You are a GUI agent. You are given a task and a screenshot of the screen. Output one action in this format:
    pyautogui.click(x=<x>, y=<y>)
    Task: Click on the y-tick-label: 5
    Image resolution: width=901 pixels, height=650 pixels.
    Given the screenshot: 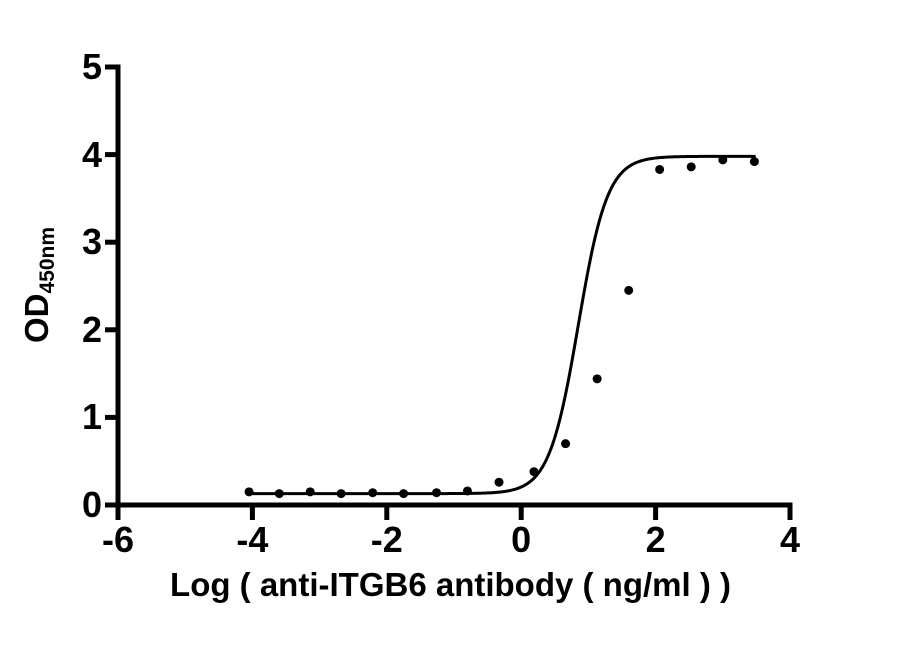 What is the action you would take?
    pyautogui.click(x=91, y=66)
    